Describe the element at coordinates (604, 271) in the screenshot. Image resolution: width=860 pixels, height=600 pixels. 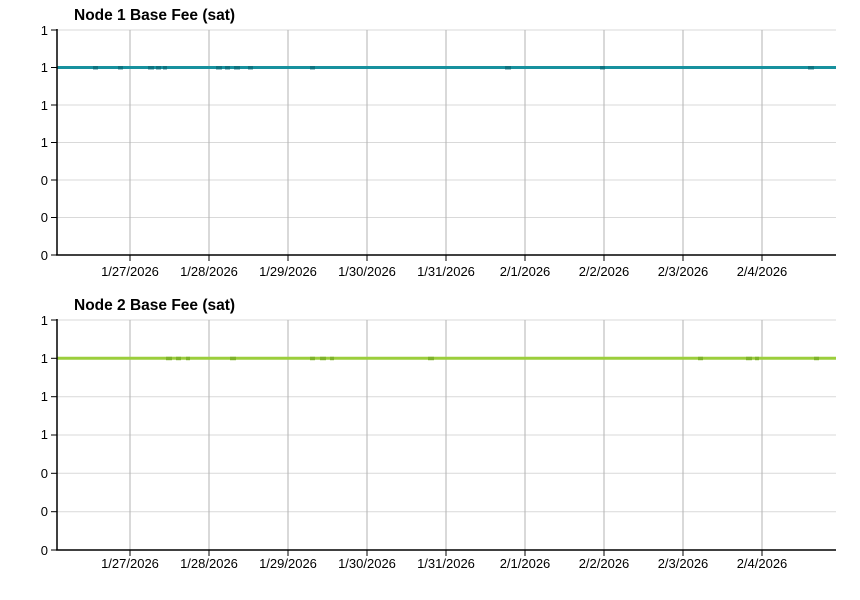
I see `node1-x-tick-label: 2/2/2026` at that location.